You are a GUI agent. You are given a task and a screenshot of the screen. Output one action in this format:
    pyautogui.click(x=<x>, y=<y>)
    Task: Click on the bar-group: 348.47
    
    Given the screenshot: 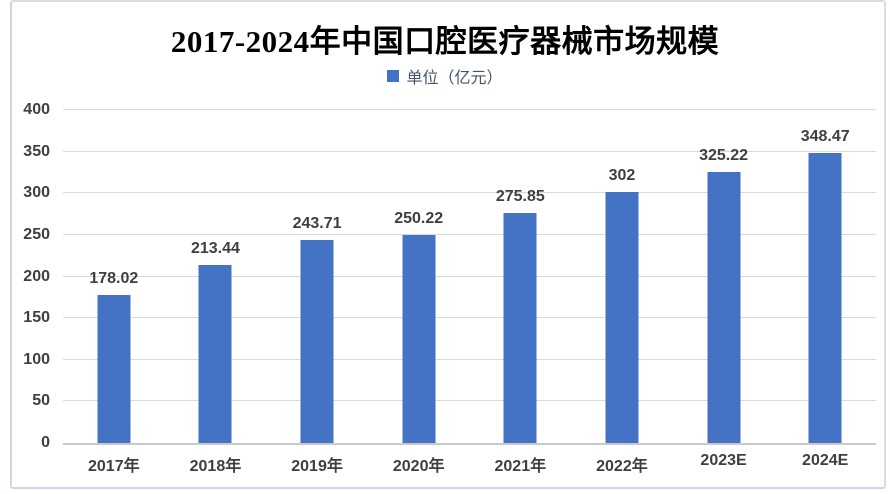 What is the action you would take?
    pyautogui.click(x=825, y=276)
    